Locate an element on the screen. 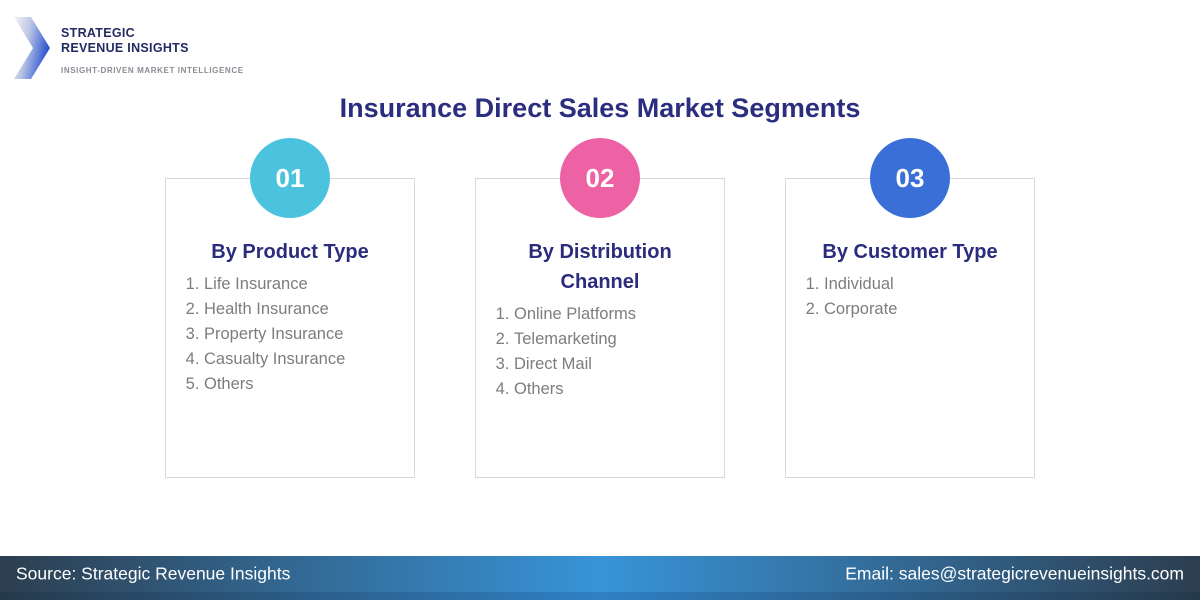  segment-heading: By Product Type is located at coordinates (290, 252).